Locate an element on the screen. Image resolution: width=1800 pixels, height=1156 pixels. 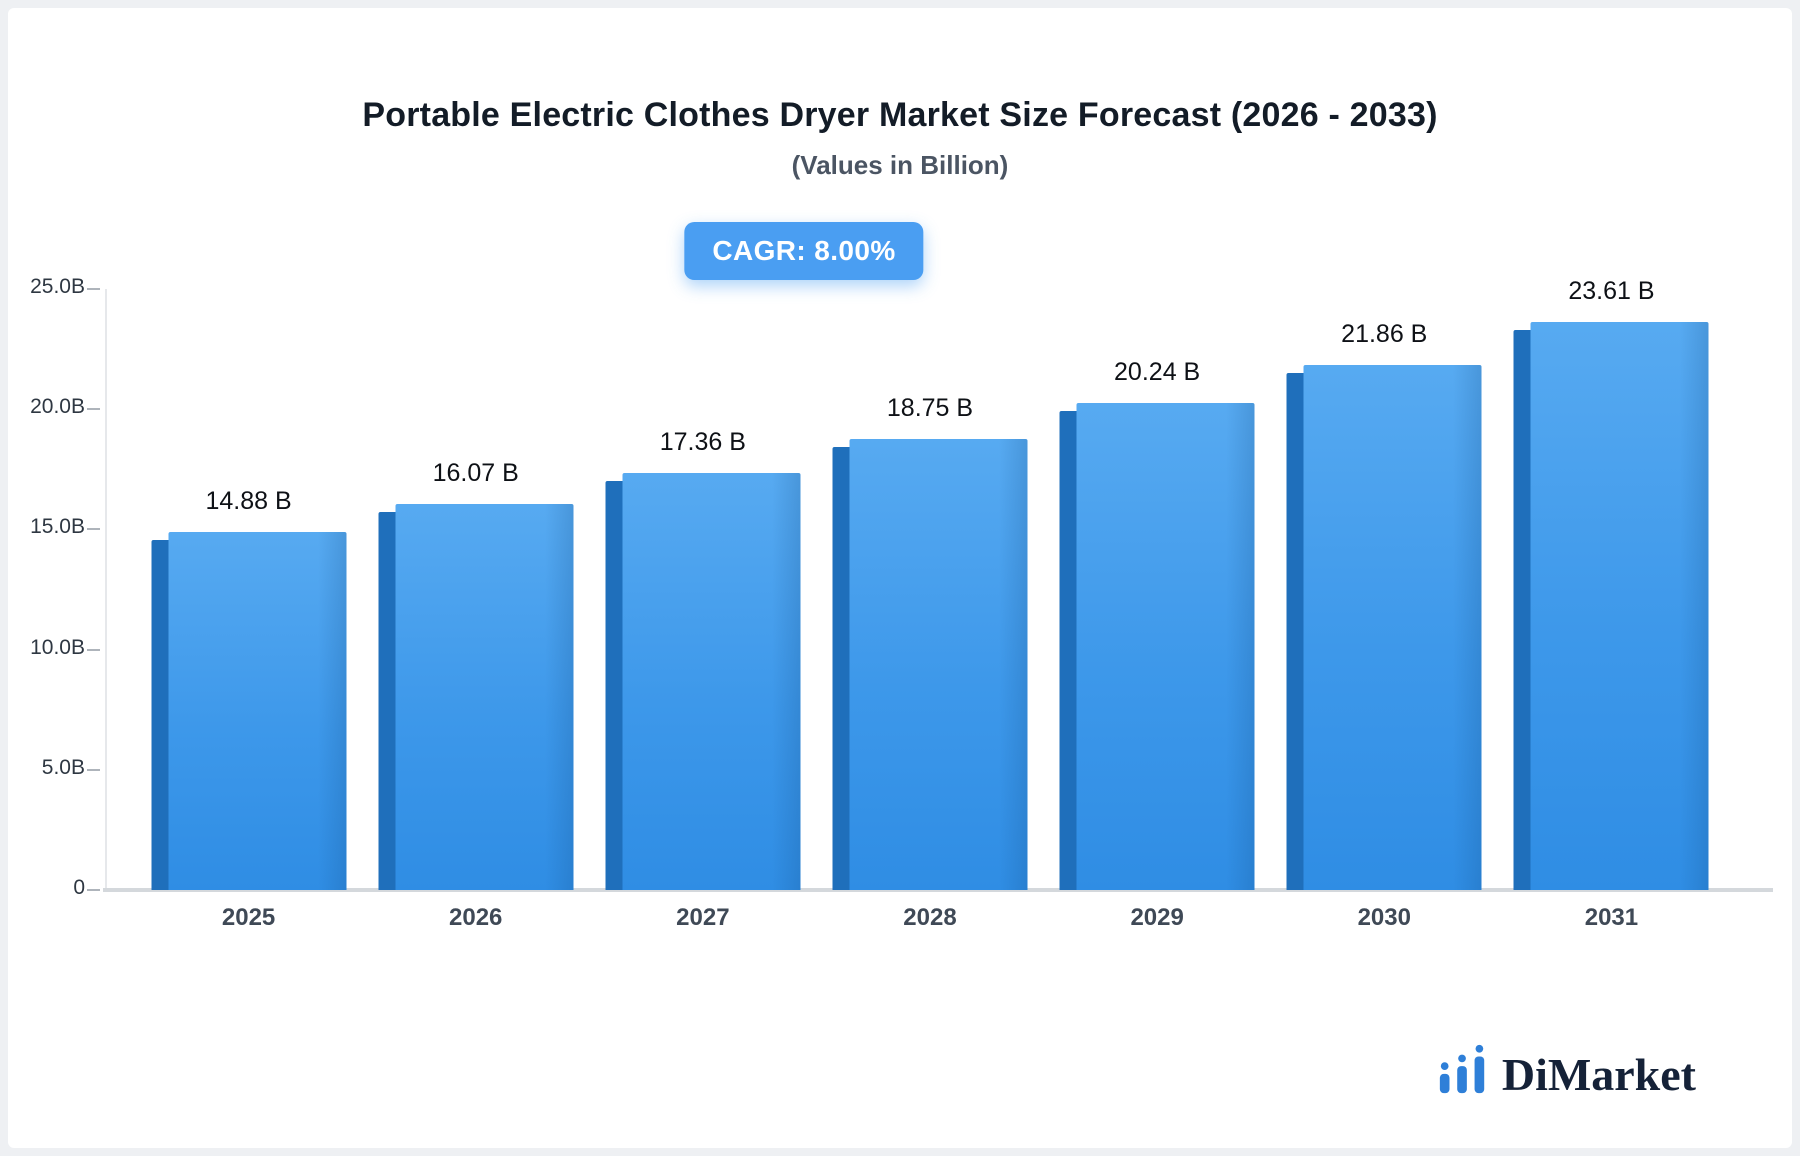
bar: 23.61 B is located at coordinates (1611, 583).